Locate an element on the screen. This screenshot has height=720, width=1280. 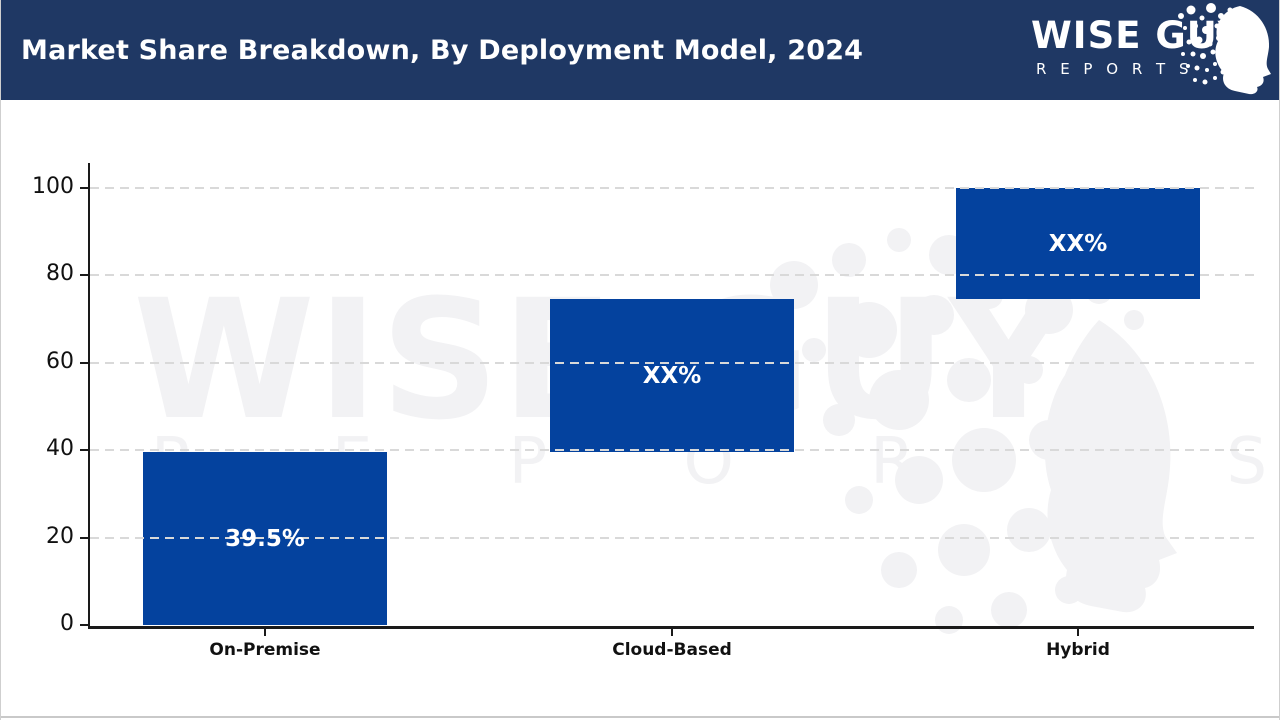
y-tick-label: 0 is located at coordinates (67, 623).